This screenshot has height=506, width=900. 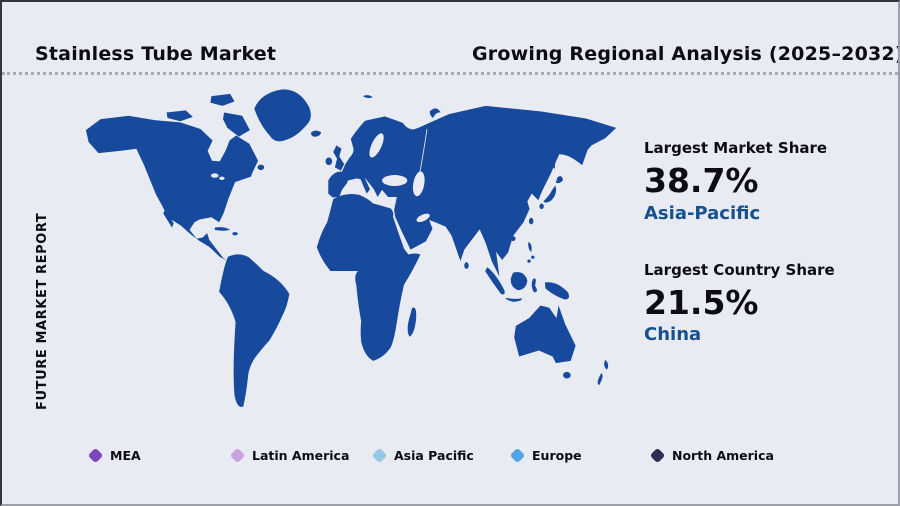 I want to click on page-subtitle: Growing Regional Analysis (2025–2032), so click(x=686, y=54).